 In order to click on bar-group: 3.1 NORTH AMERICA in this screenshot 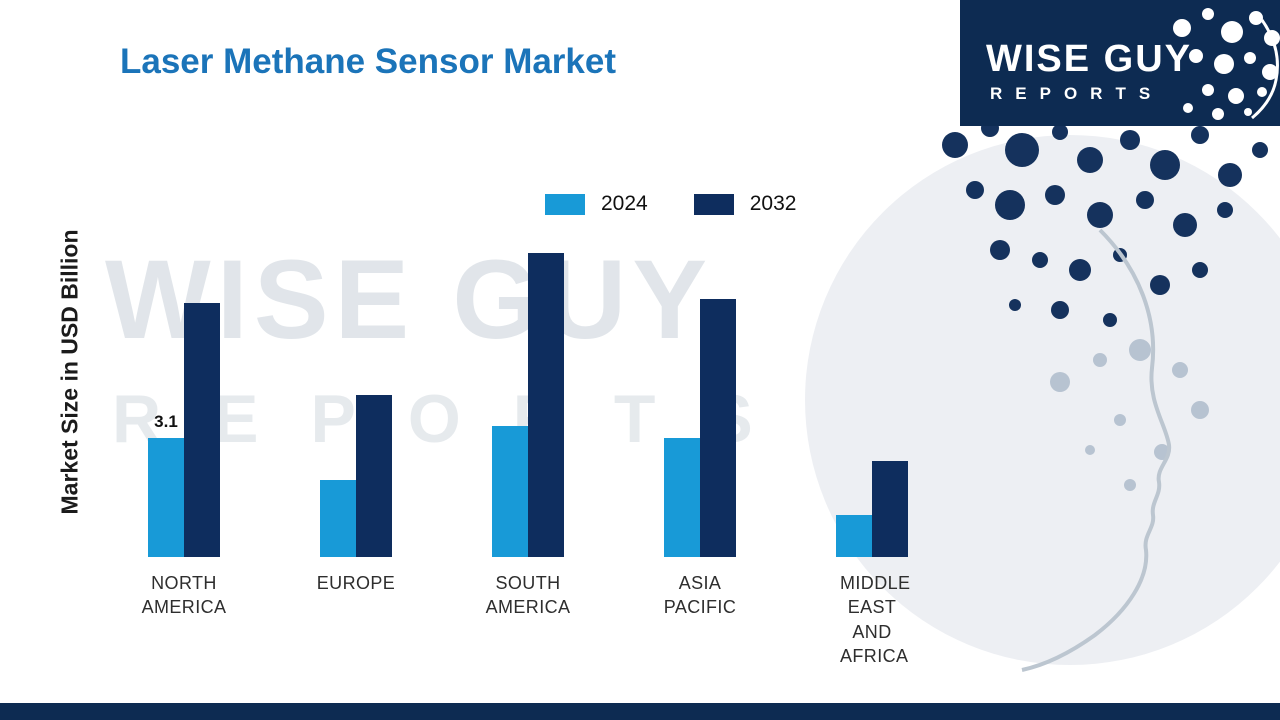, I will do `click(184, 454)`.